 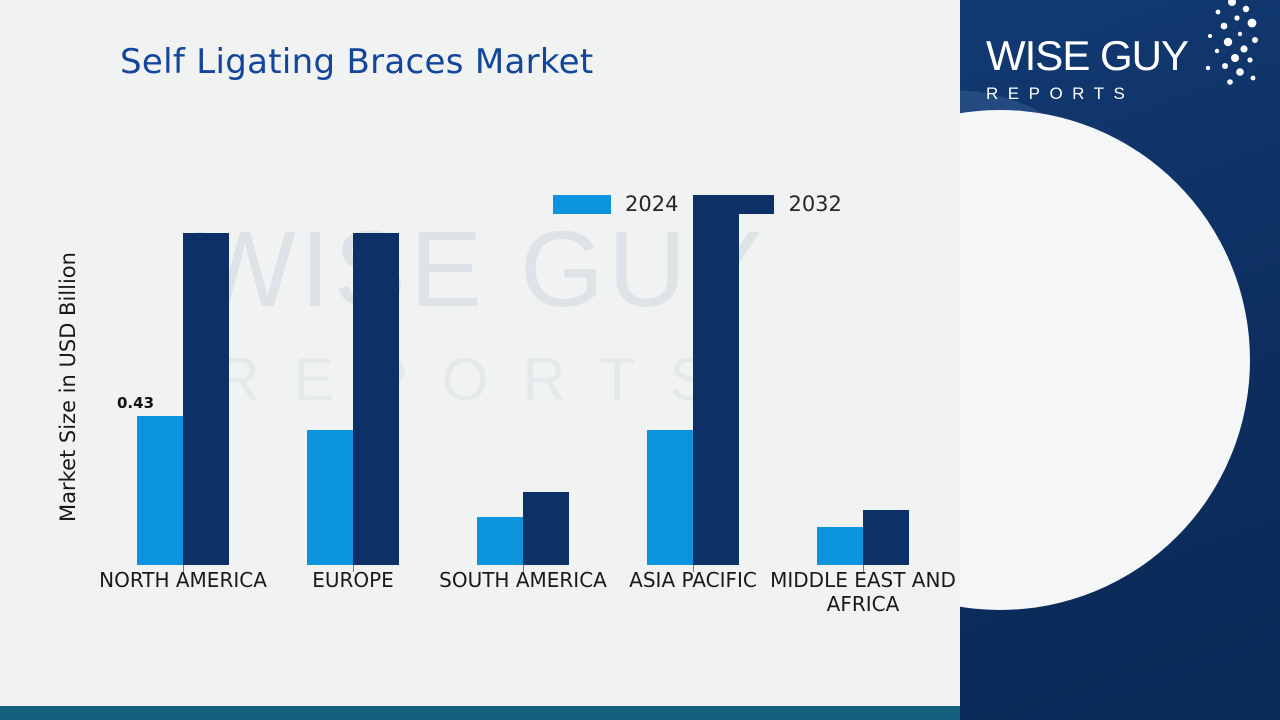 What do you see at coordinates (68, 387) in the screenshot?
I see `y-axis-label: Market Size in USD Billion` at bounding box center [68, 387].